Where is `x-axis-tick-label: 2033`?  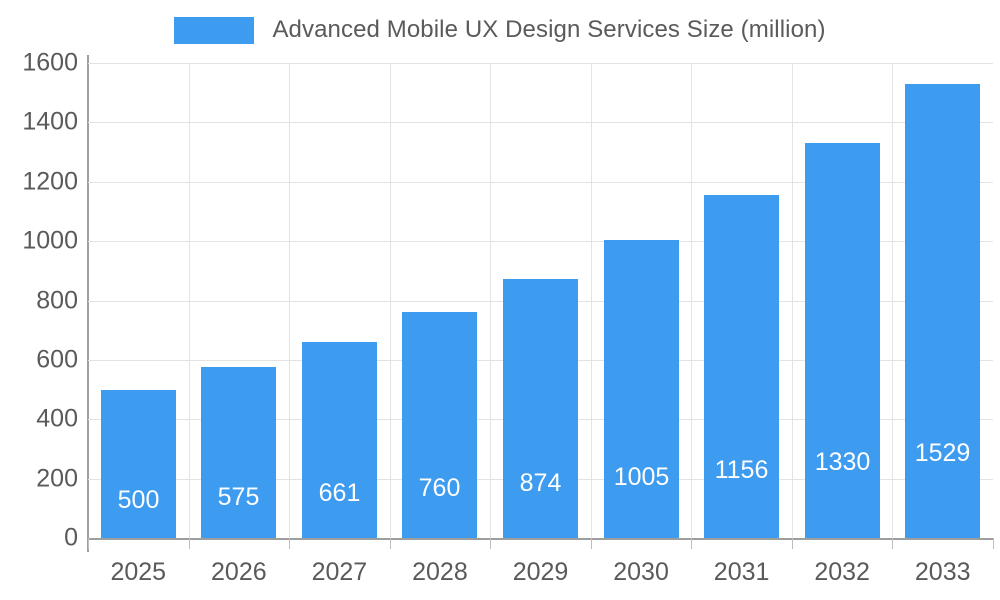
x-axis-tick-label: 2033 is located at coordinates (942, 572).